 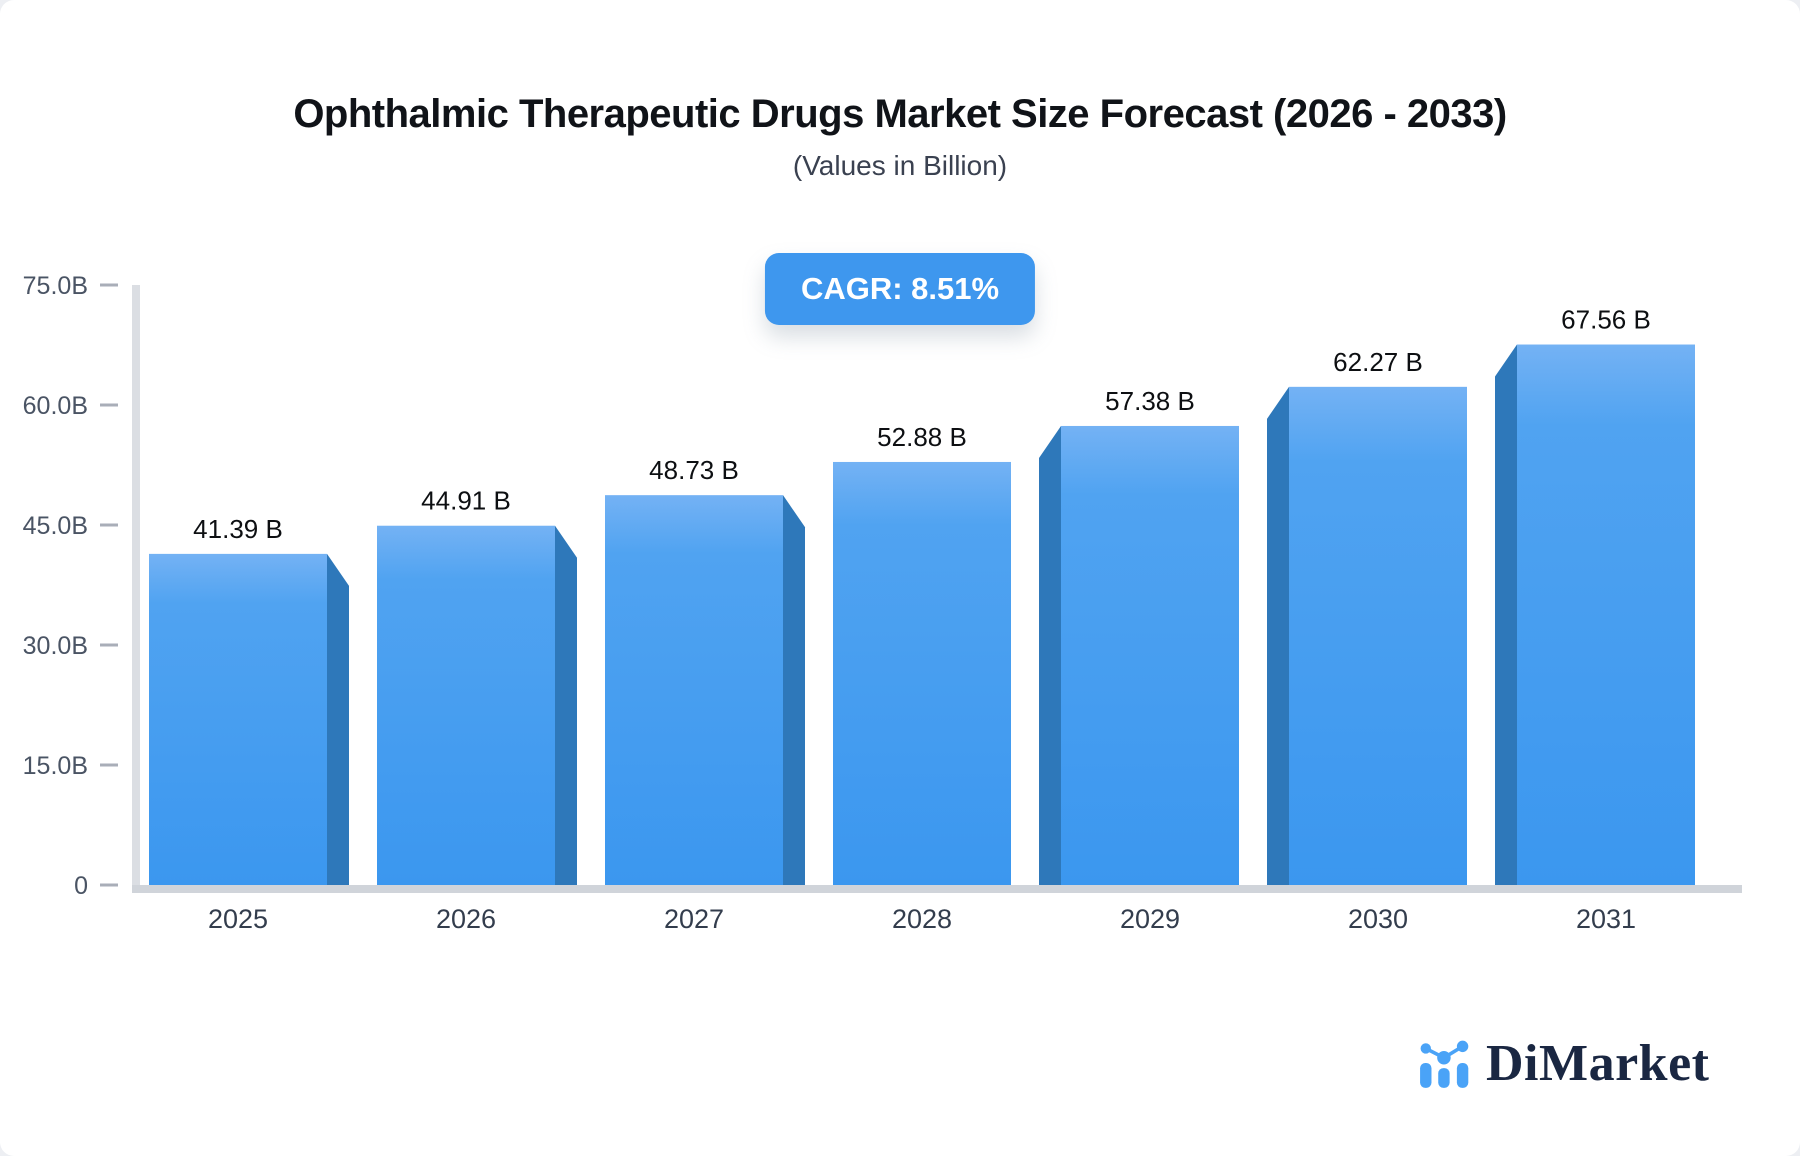 What do you see at coordinates (1150, 401) in the screenshot?
I see `bar-value-label-2029: 57.38 B` at bounding box center [1150, 401].